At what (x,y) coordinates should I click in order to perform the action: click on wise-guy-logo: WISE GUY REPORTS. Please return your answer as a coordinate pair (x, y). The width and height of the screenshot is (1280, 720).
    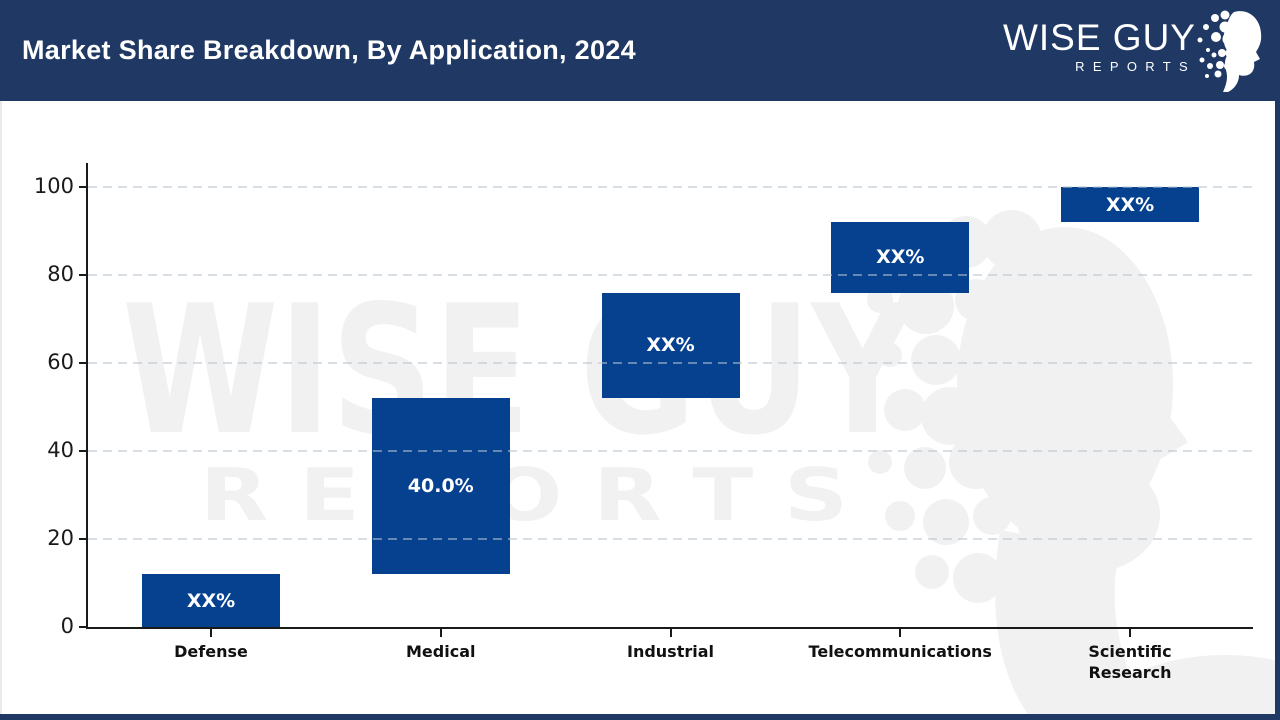
    Looking at the image, I should click on (1134, 51).